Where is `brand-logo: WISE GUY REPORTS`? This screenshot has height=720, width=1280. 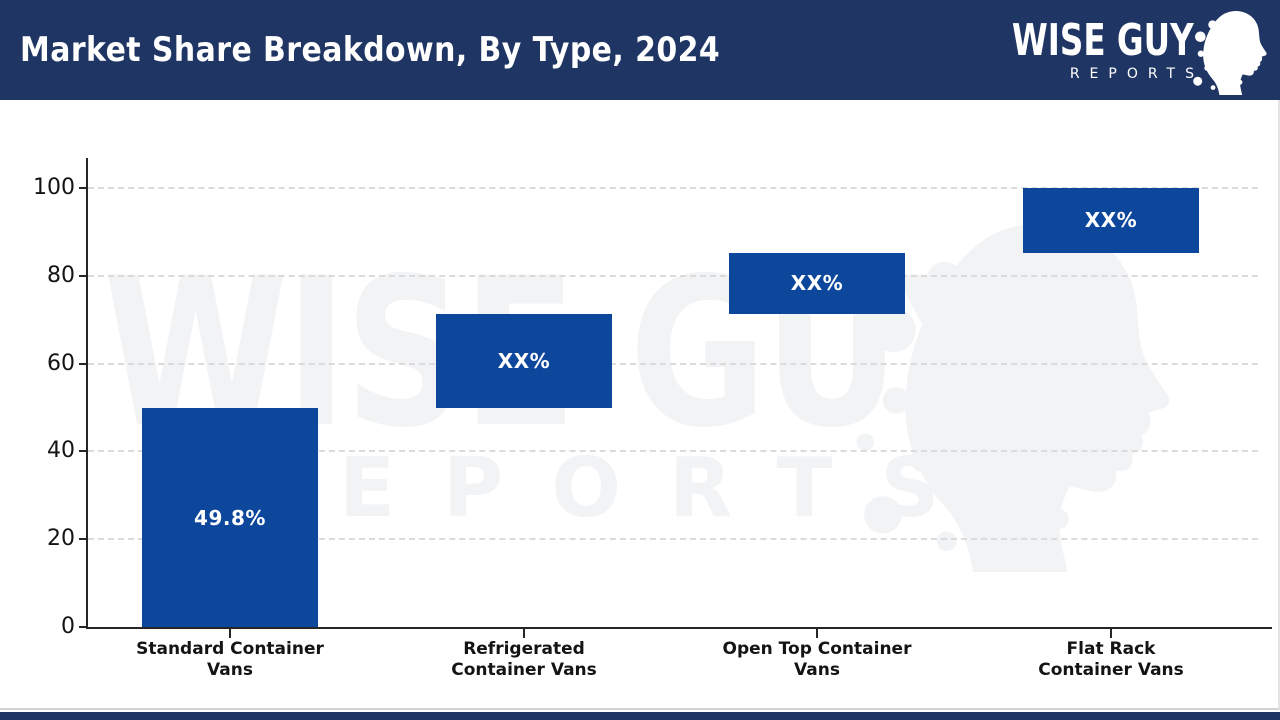 brand-logo: WISE GUY REPORTS is located at coordinates (1109, 50).